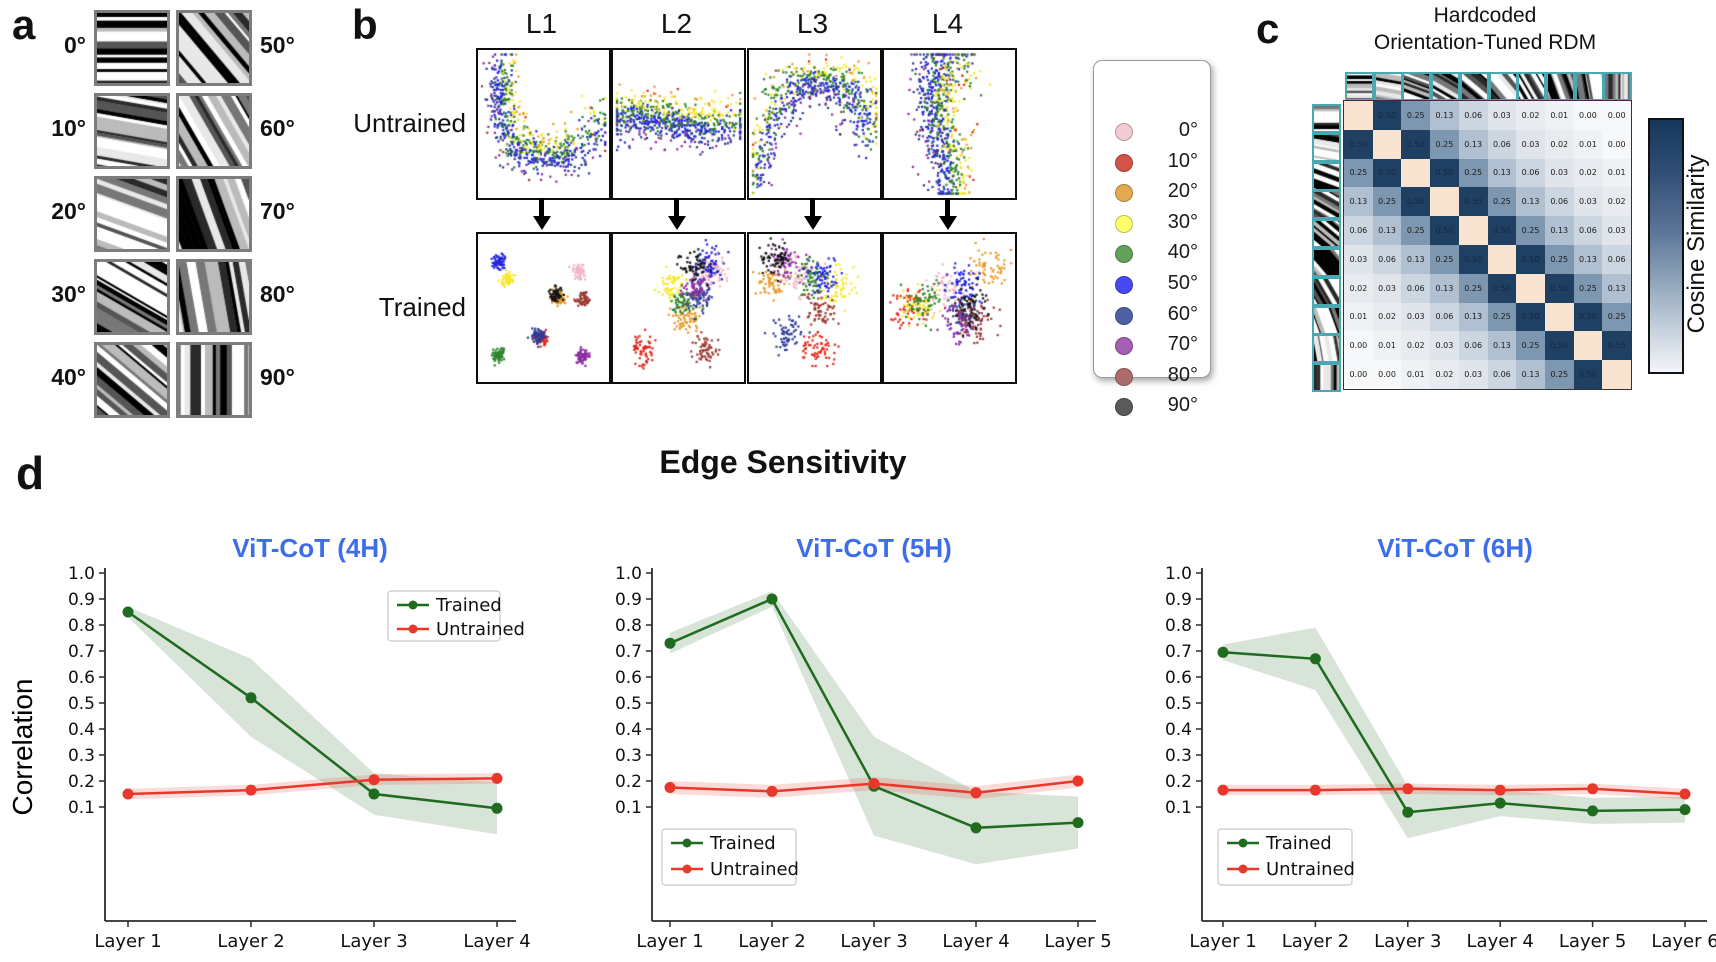 This screenshot has height=962, width=1716. Describe the element at coordinates (1152, 238) in the screenshot. I see `orientation-legend: 0° 10° 20° 30° 40° 50° 60° 70° 80° 90°` at that location.